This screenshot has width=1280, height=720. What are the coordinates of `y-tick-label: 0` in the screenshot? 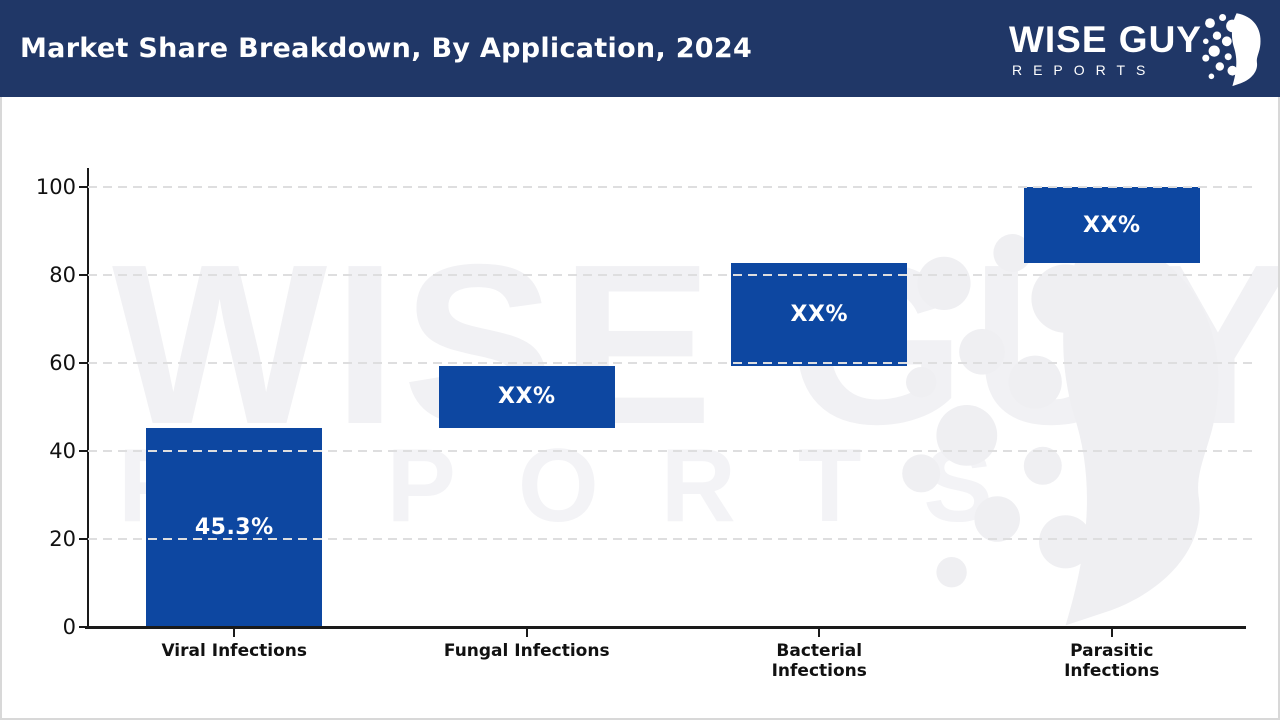 It's located at (69, 627).